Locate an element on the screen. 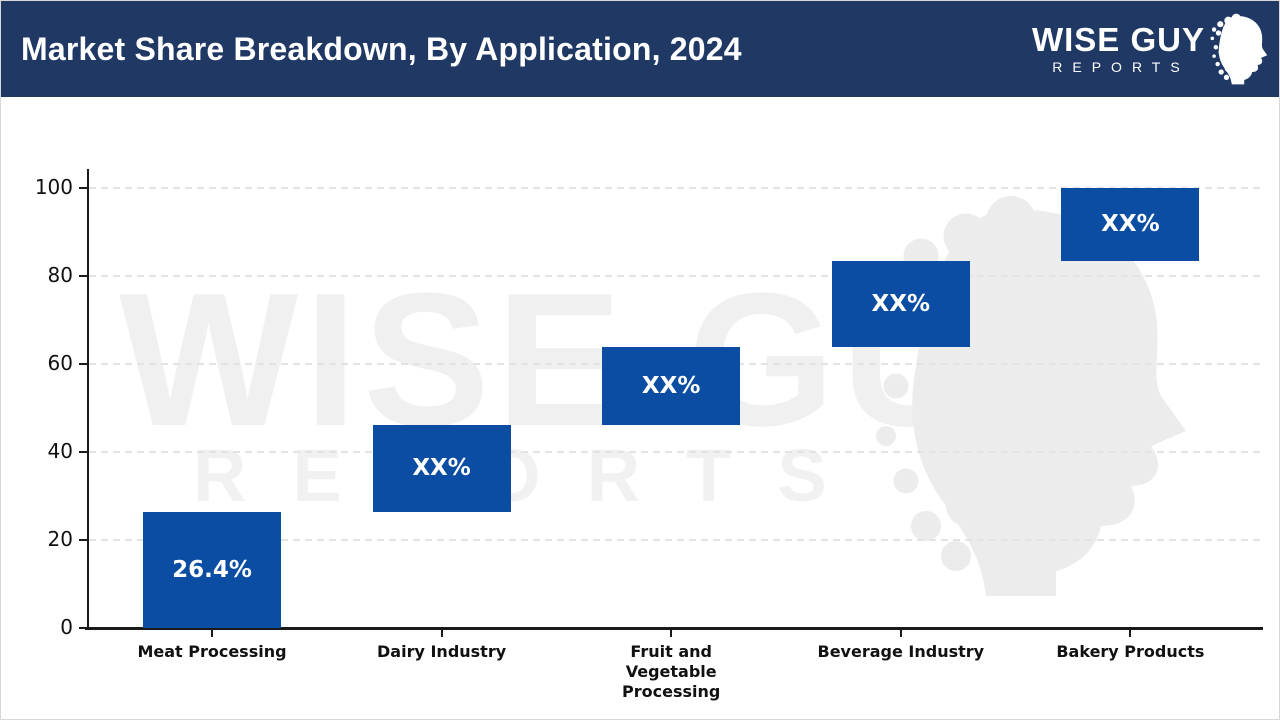  x-category-label-beverage-industry: Beverage Industry is located at coordinates (901, 651).